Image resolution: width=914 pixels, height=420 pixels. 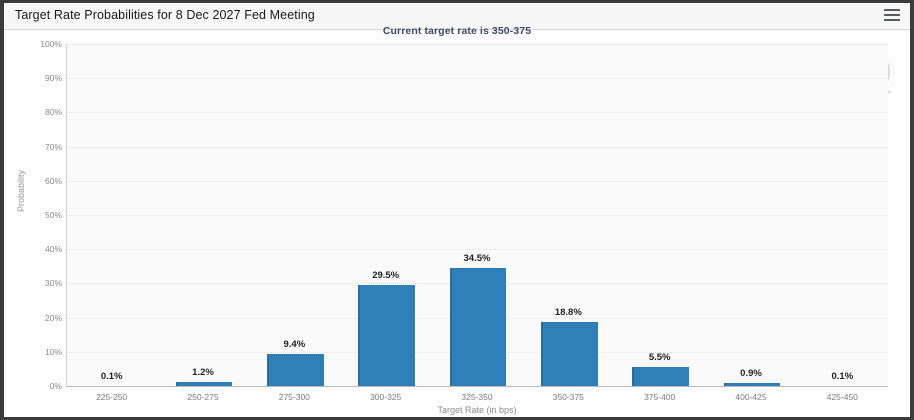 What do you see at coordinates (386, 397) in the screenshot?
I see `x-axis-tick-label: 300-325` at bounding box center [386, 397].